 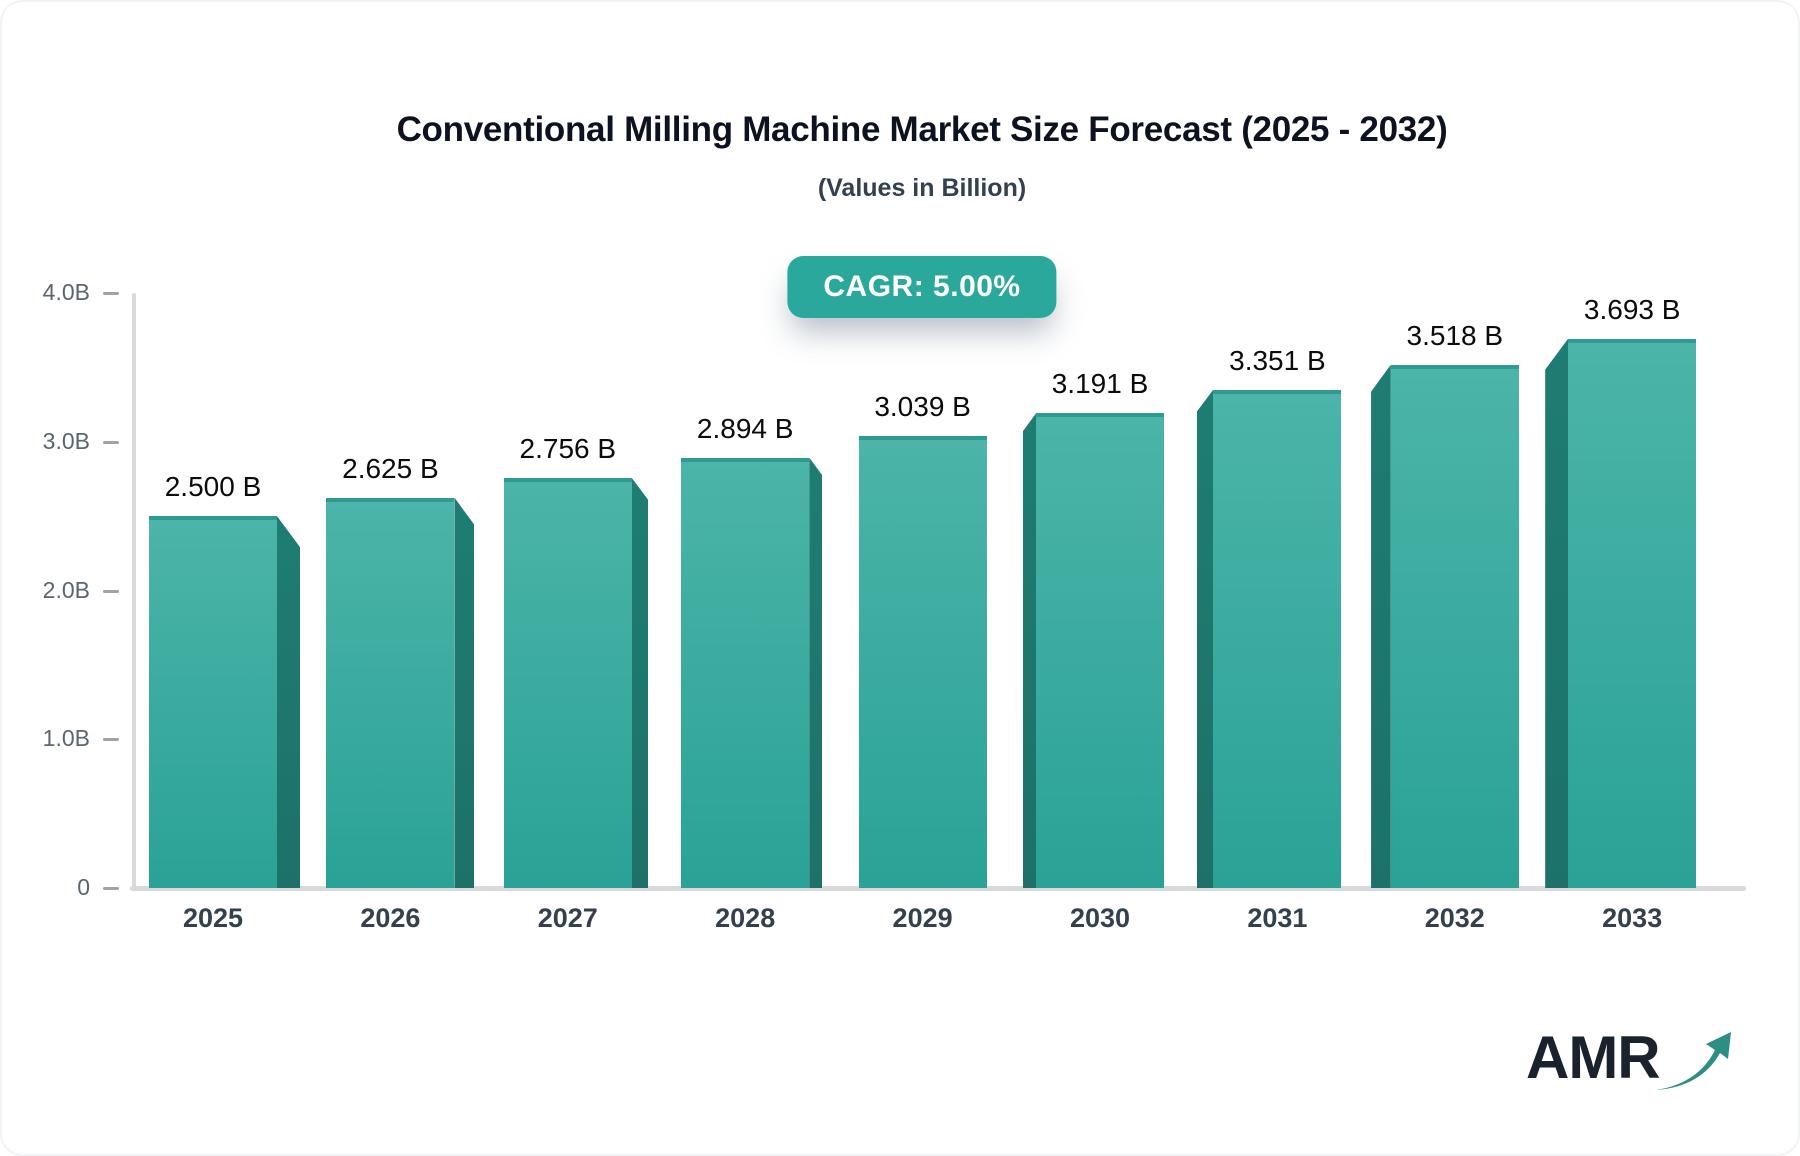 What do you see at coordinates (390, 918) in the screenshot?
I see `x-tick-label-2026: 2026` at bounding box center [390, 918].